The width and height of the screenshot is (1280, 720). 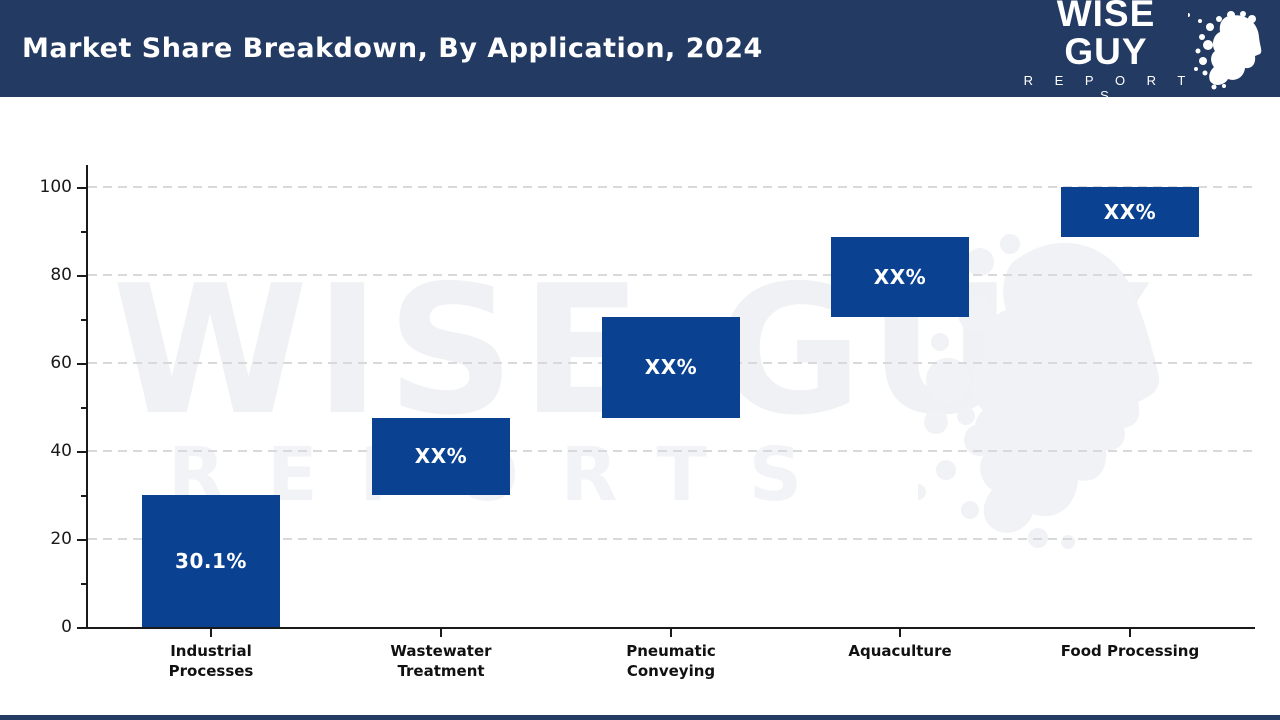 What do you see at coordinates (671, 539) in the screenshot?
I see `gridline-y20` at bounding box center [671, 539].